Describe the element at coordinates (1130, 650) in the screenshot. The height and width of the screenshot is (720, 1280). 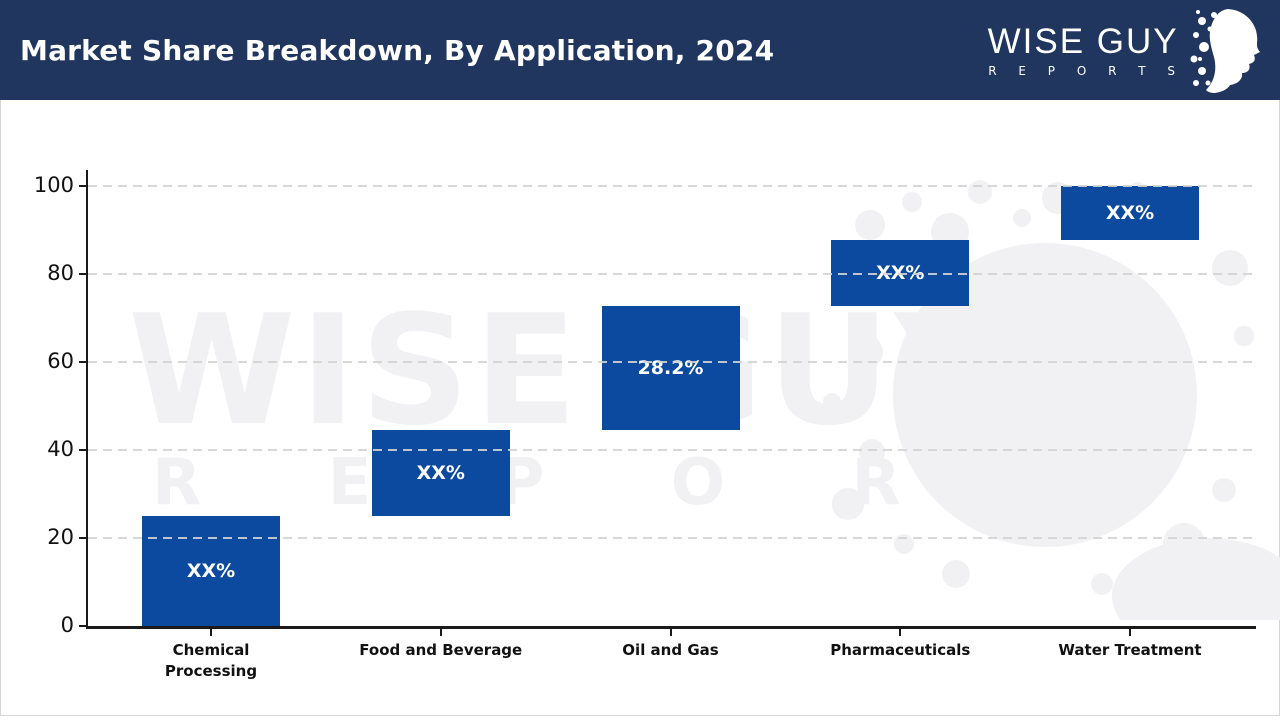
I see `x-tick-label: Water Treatment` at that location.